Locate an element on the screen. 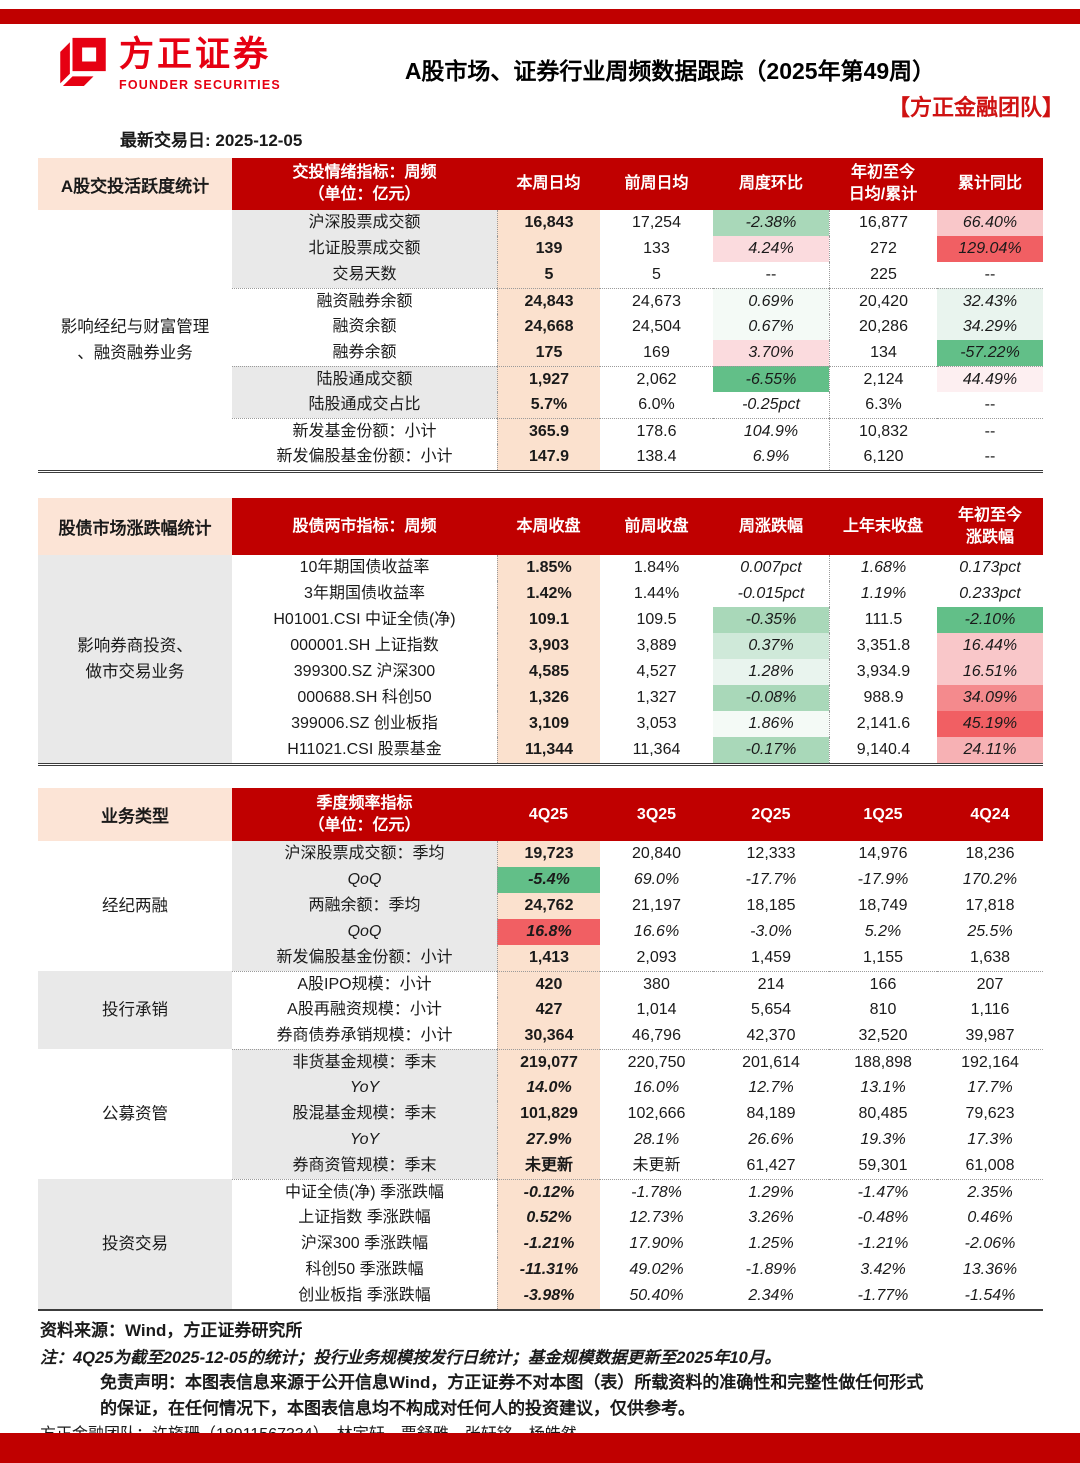 This screenshot has height=1463, width=1080. column-header: 前周收盘 is located at coordinates (656, 526).